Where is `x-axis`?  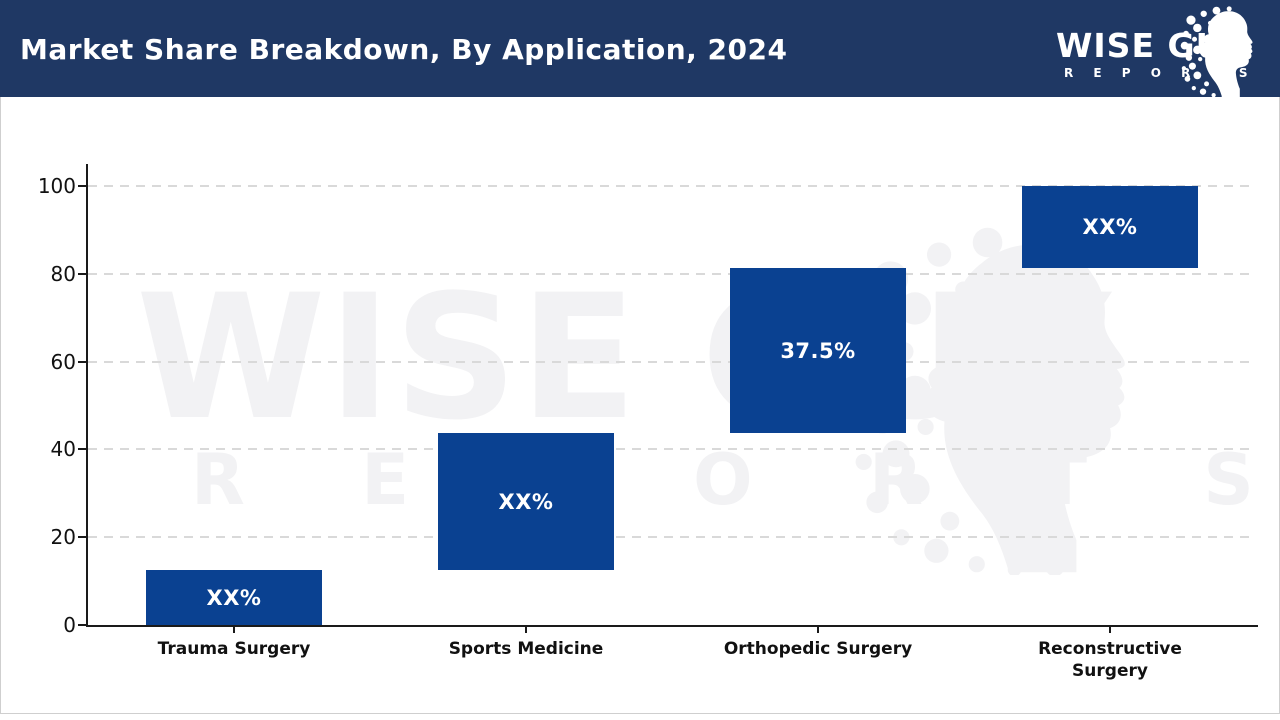 x-axis is located at coordinates (672, 626).